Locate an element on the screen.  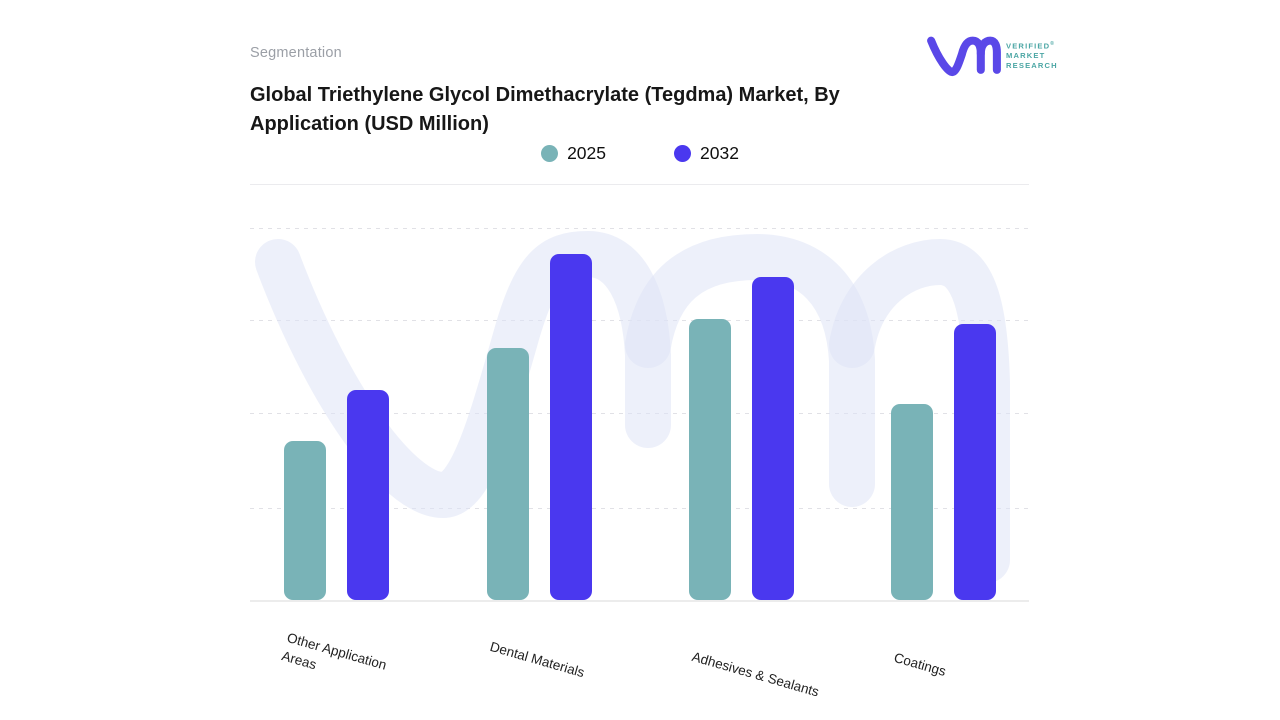
vmr-logo: VERIFIED® MARKET RESEARCH is located at coordinates (992, 56).